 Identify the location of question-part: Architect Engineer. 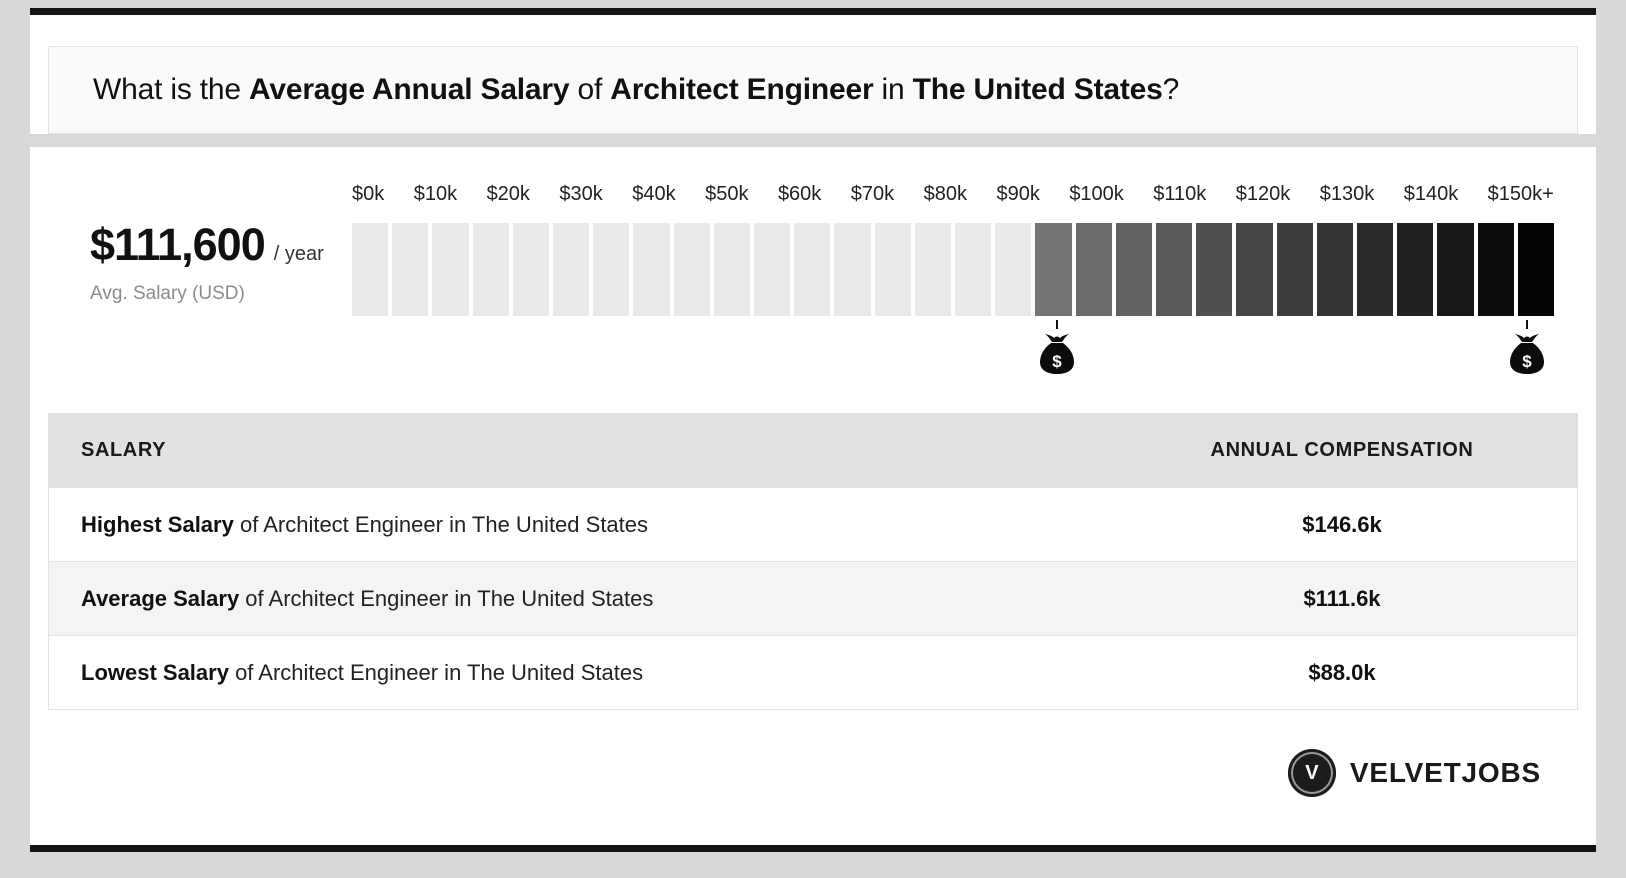
(742, 89).